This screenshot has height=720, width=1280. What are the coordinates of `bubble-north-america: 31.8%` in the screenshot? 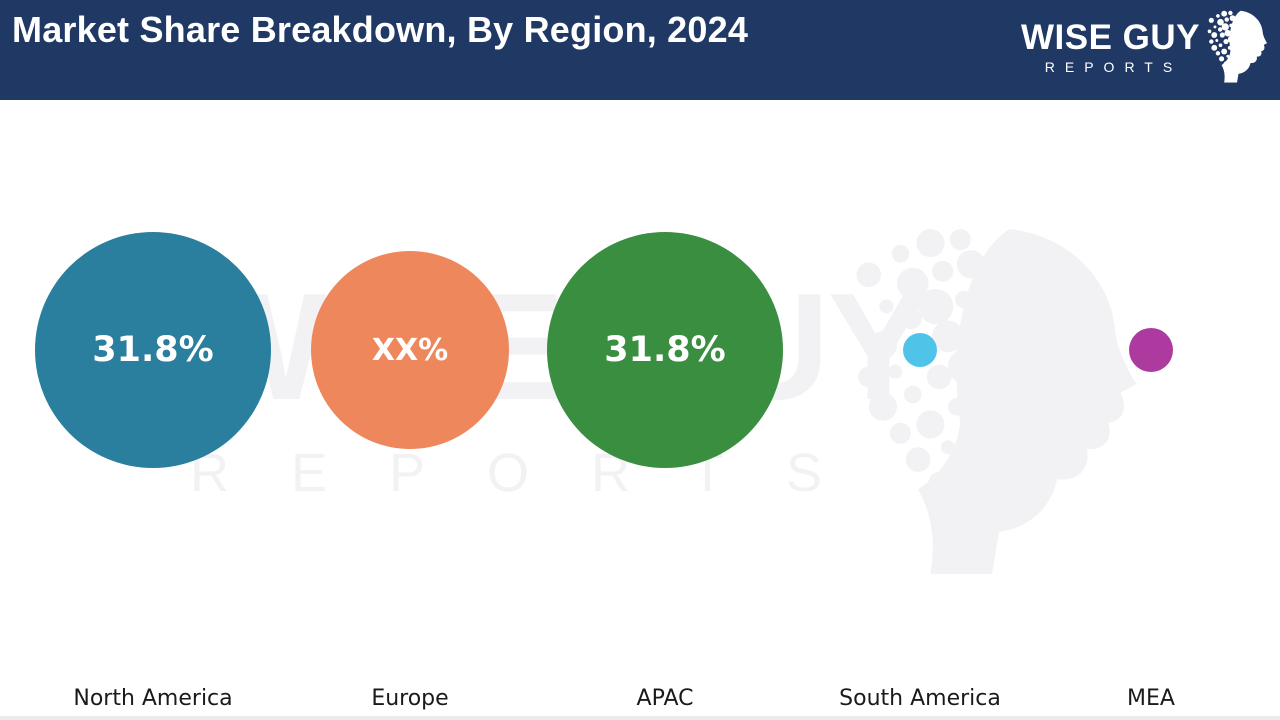 It's located at (153, 350).